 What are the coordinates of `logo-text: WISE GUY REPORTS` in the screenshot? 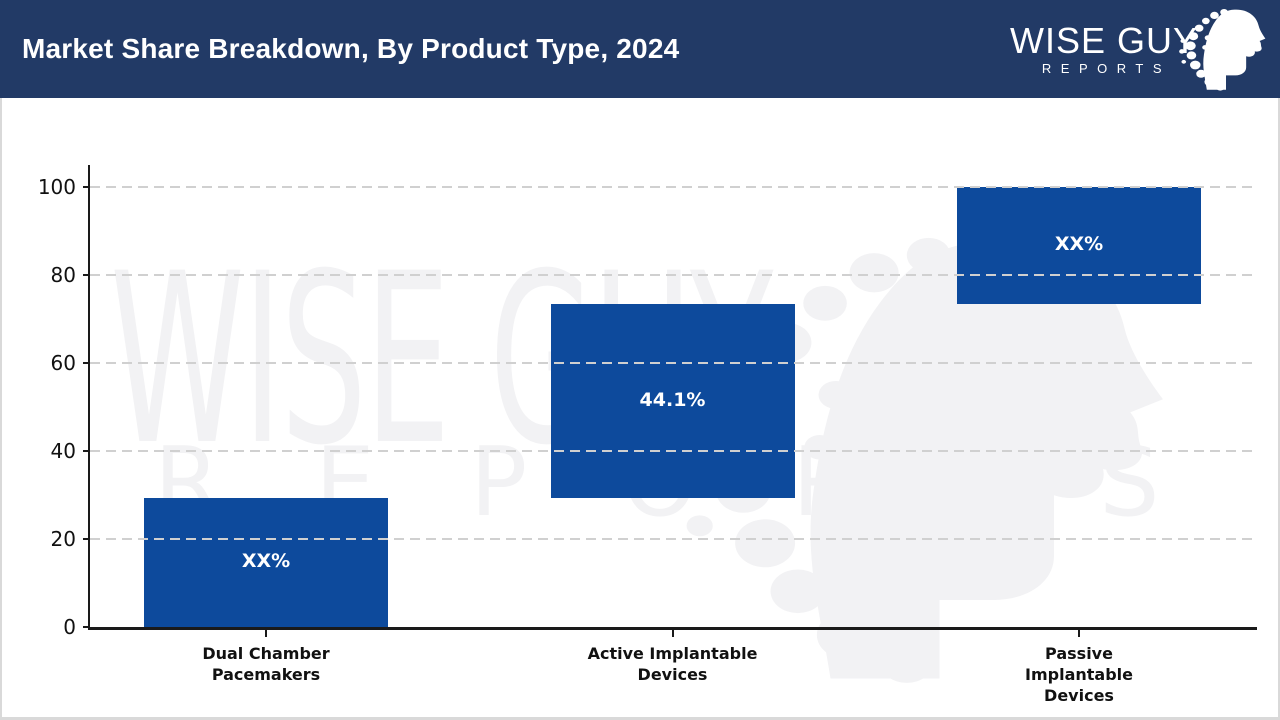 It's located at (1103, 48).